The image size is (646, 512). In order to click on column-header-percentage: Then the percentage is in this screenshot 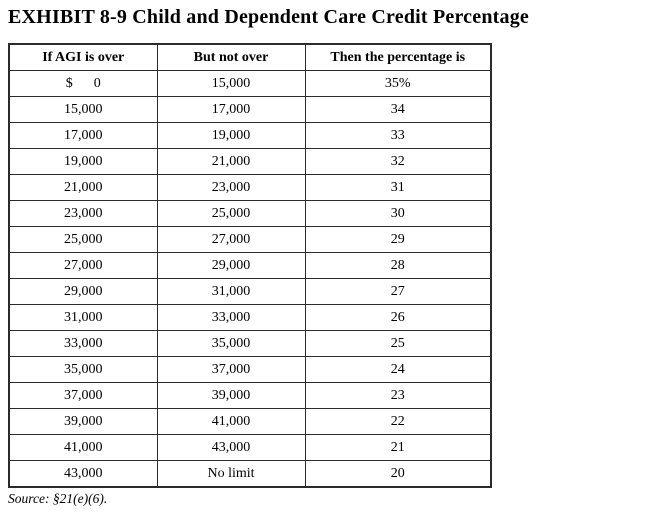, I will do `click(398, 57)`.